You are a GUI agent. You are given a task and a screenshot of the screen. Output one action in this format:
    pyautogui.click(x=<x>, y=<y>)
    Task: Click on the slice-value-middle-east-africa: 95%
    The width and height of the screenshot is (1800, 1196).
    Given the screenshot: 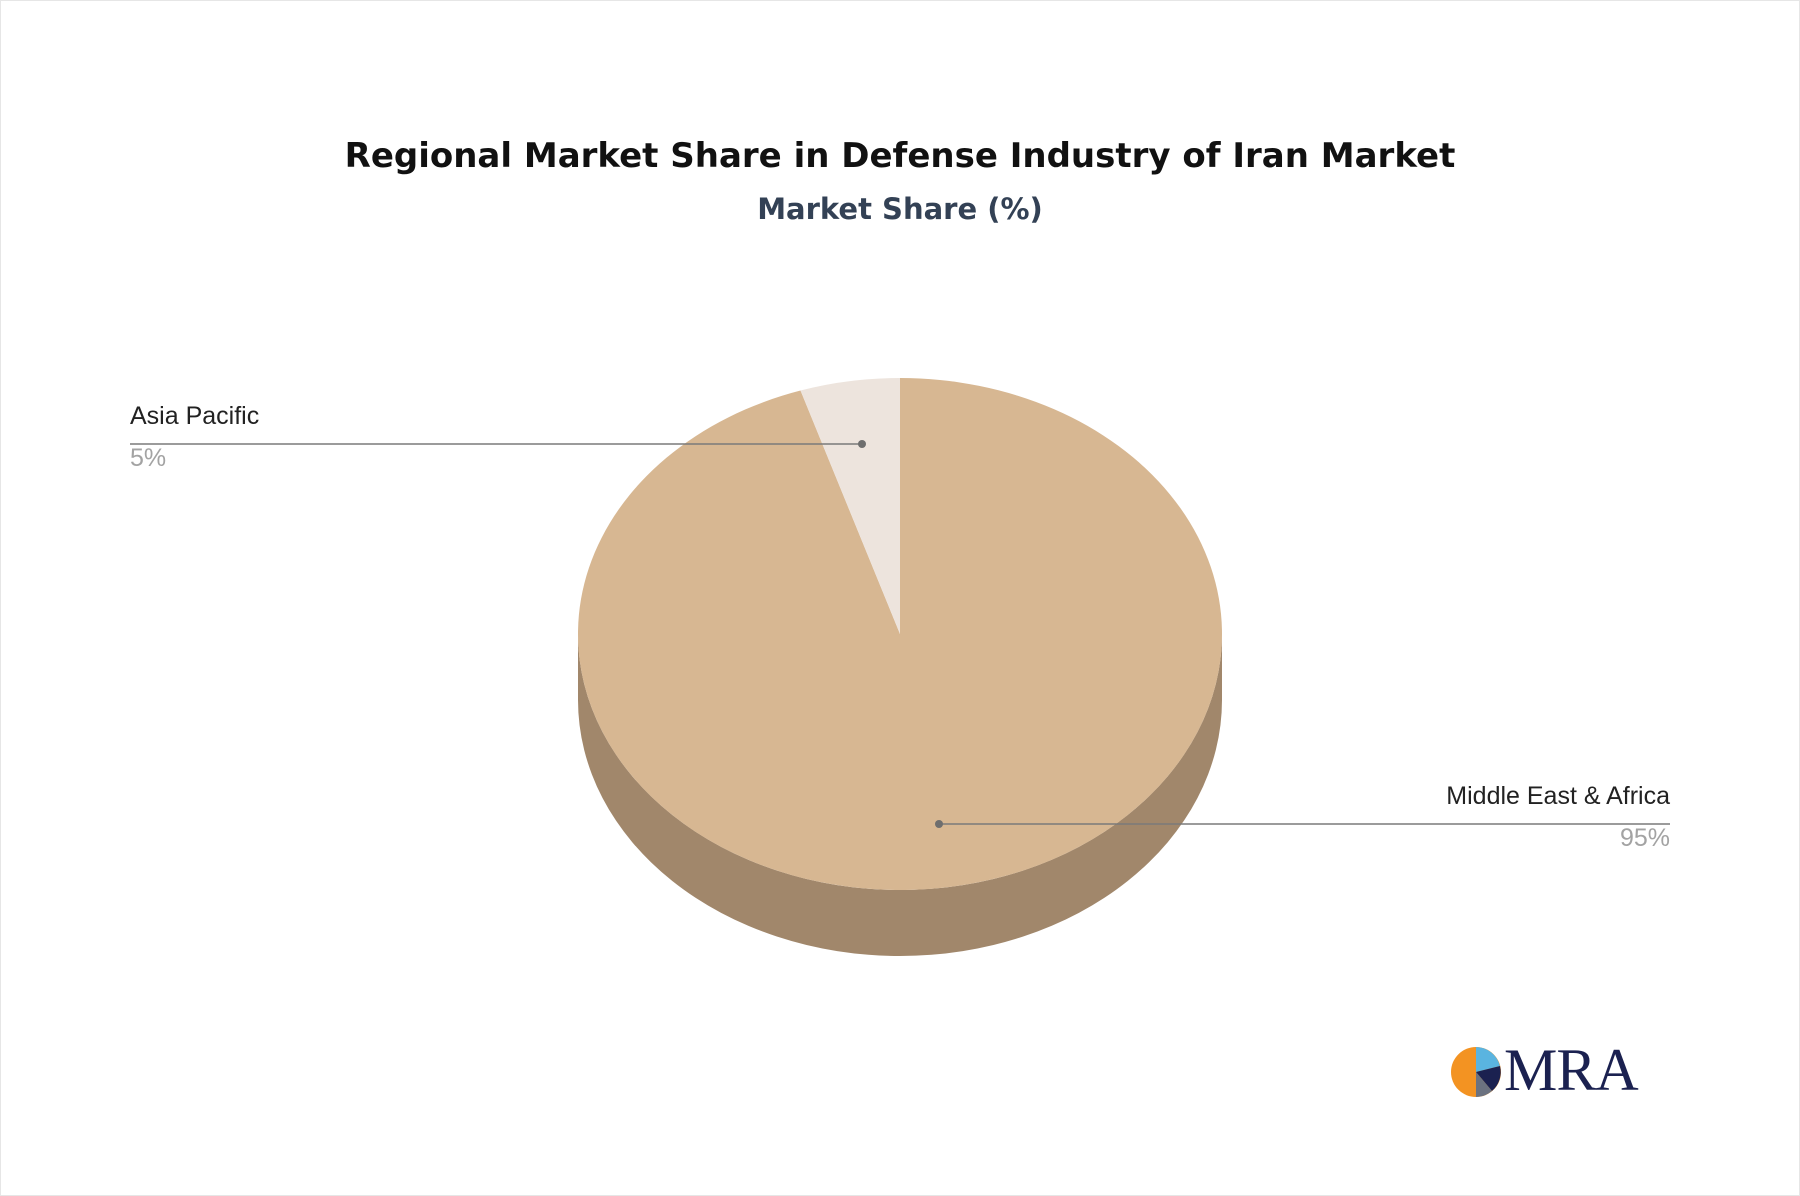 What is the action you would take?
    pyautogui.click(x=1645, y=838)
    